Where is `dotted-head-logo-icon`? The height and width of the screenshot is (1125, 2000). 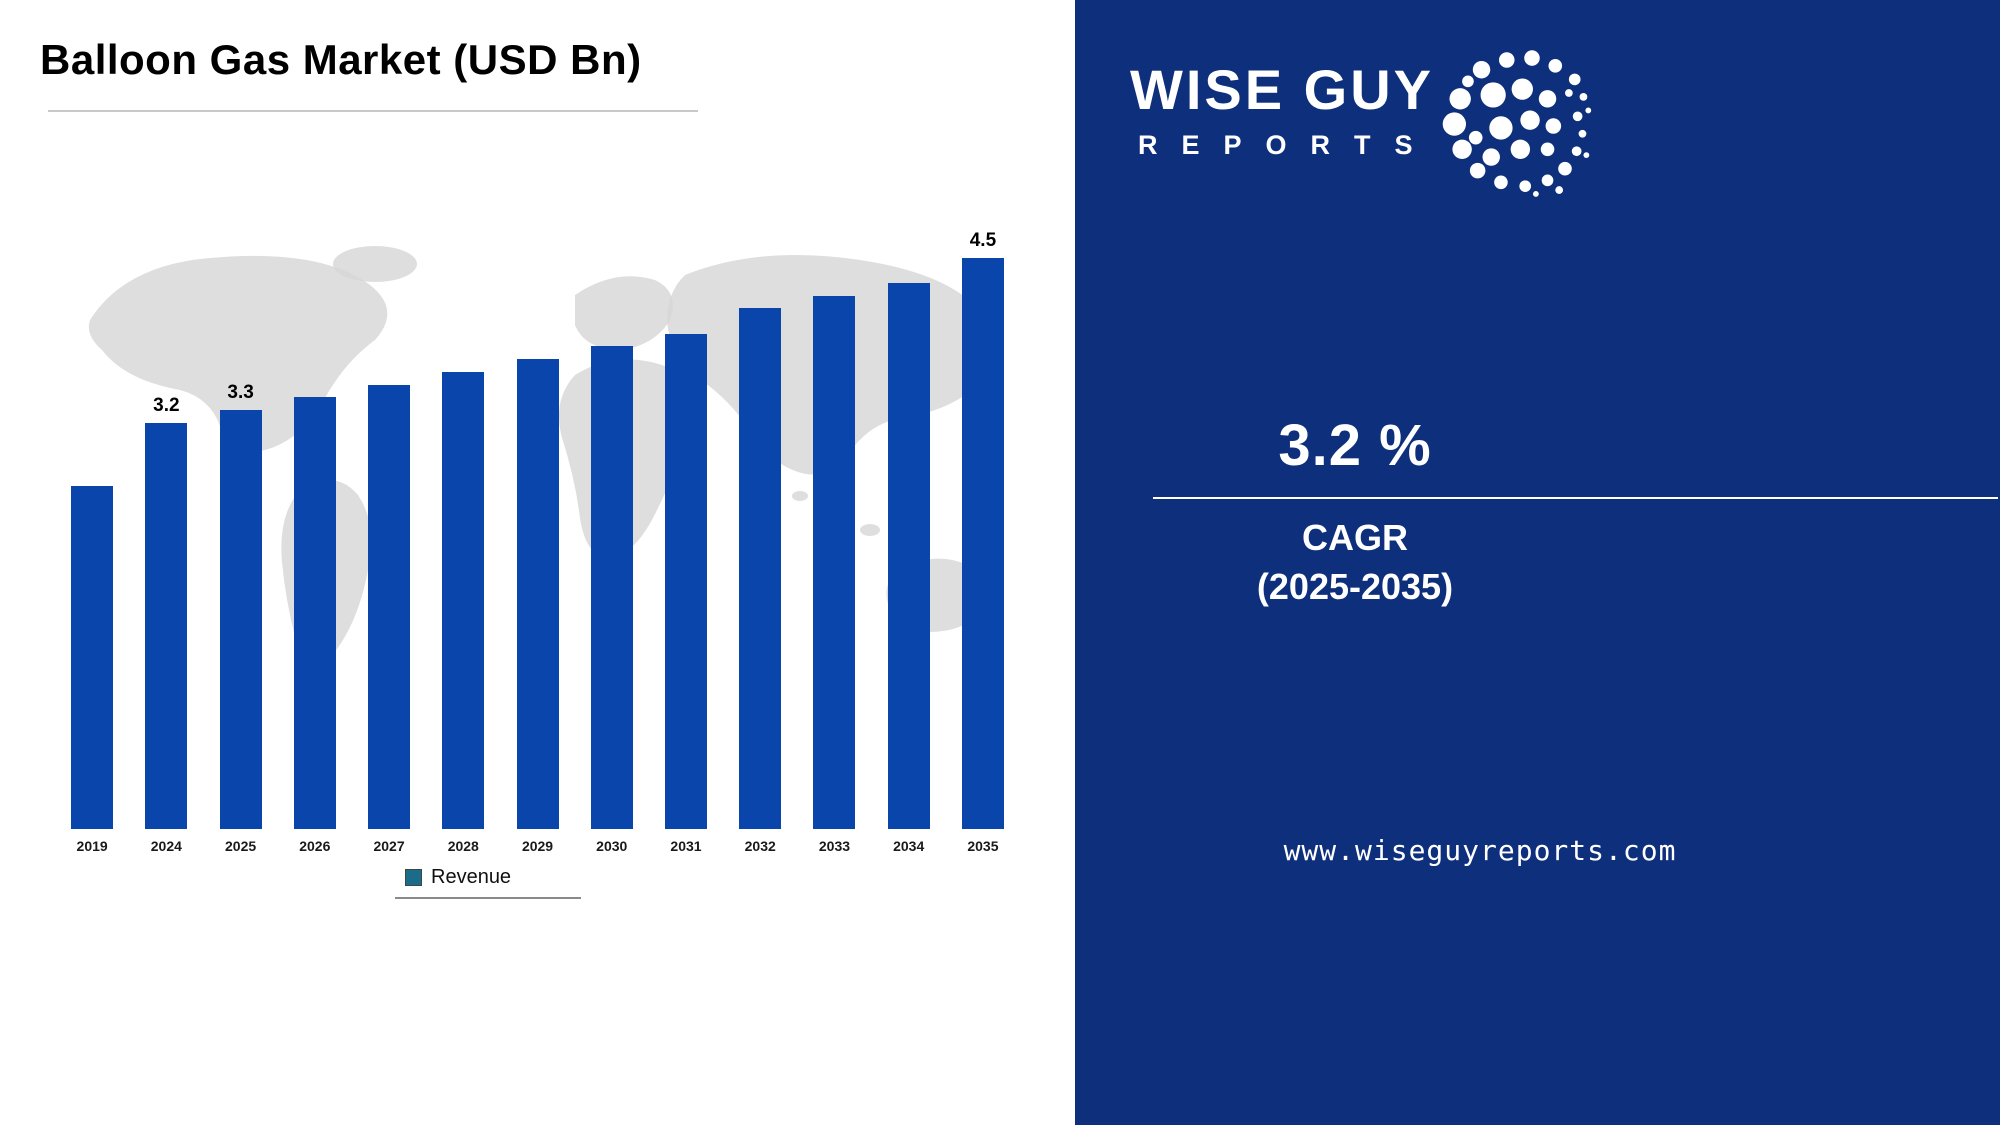 dotted-head-logo-icon is located at coordinates (1516, 123).